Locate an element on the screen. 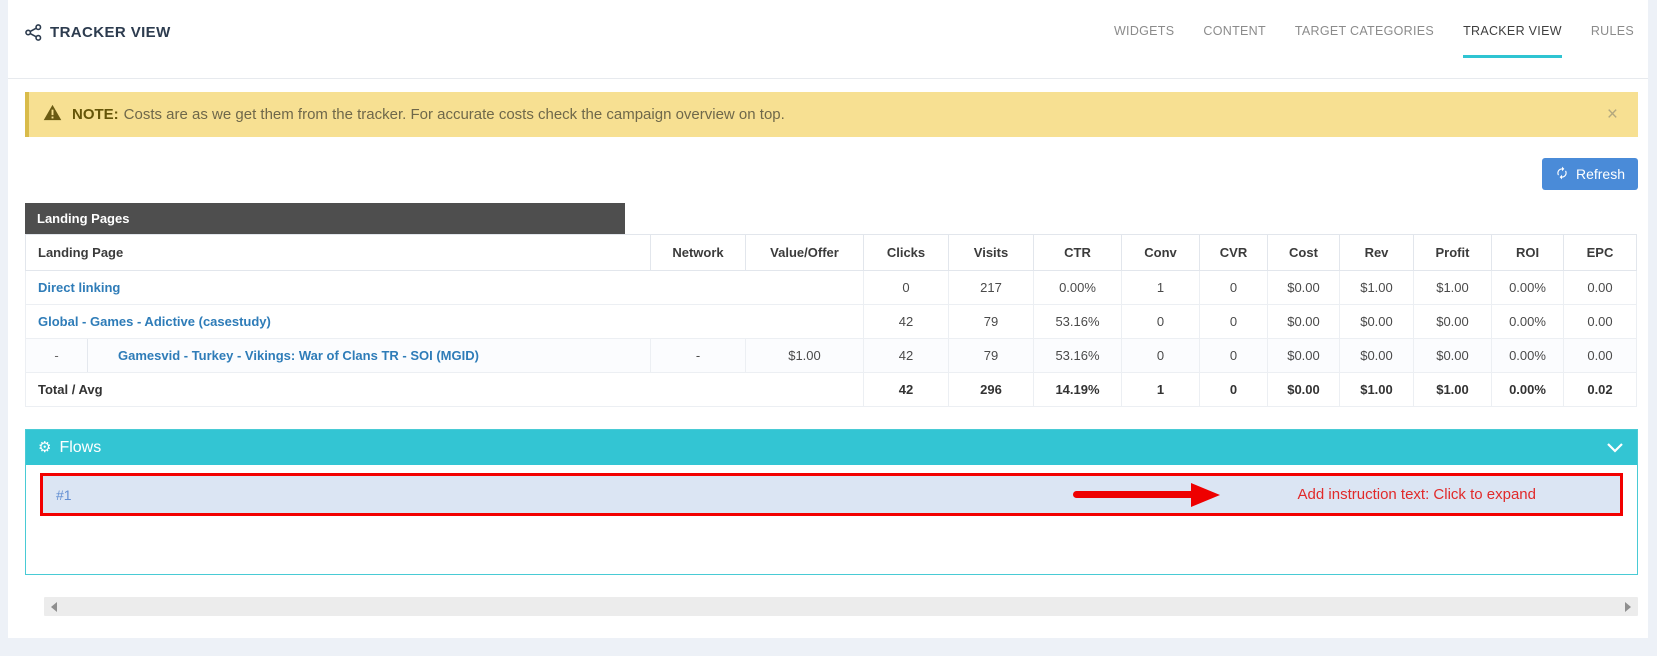 This screenshot has height=656, width=1657. col-network: Network is located at coordinates (698, 252).